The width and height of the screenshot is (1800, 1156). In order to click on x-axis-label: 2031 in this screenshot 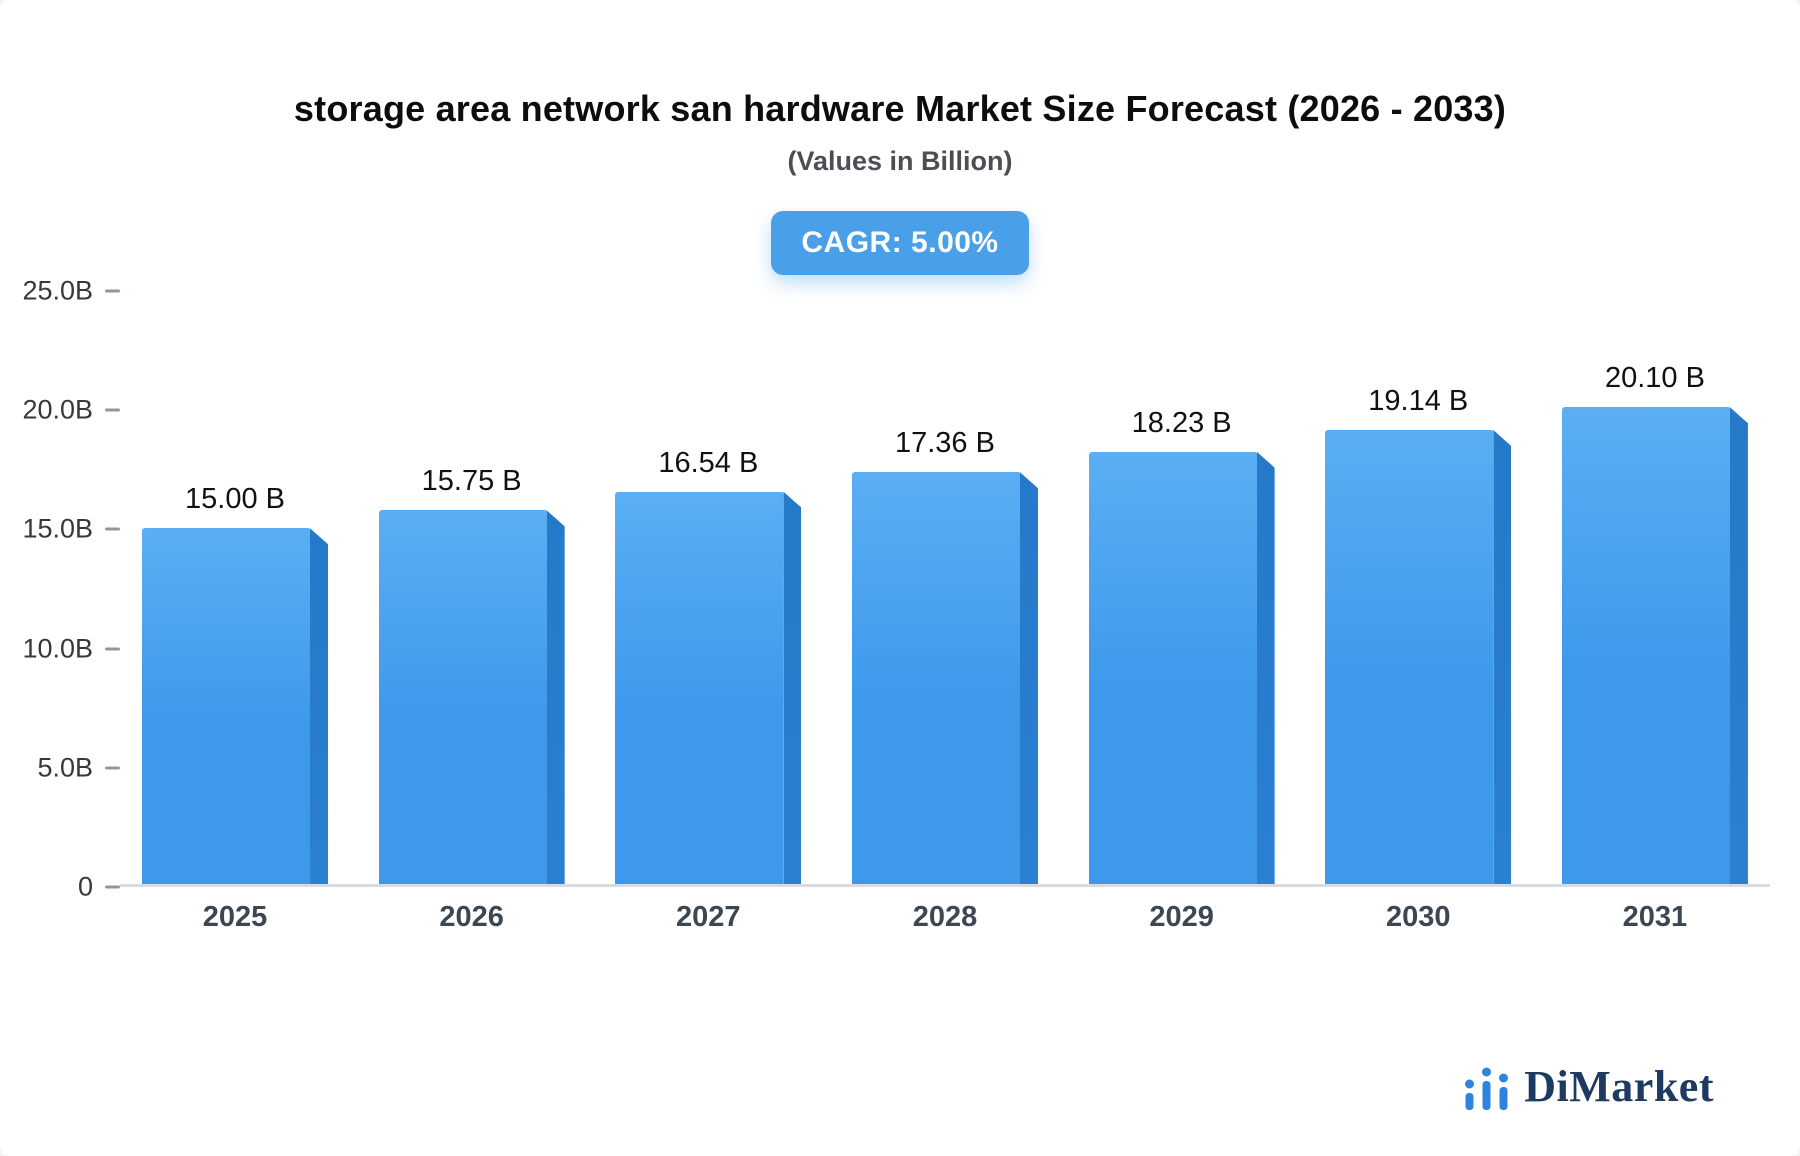, I will do `click(1655, 917)`.